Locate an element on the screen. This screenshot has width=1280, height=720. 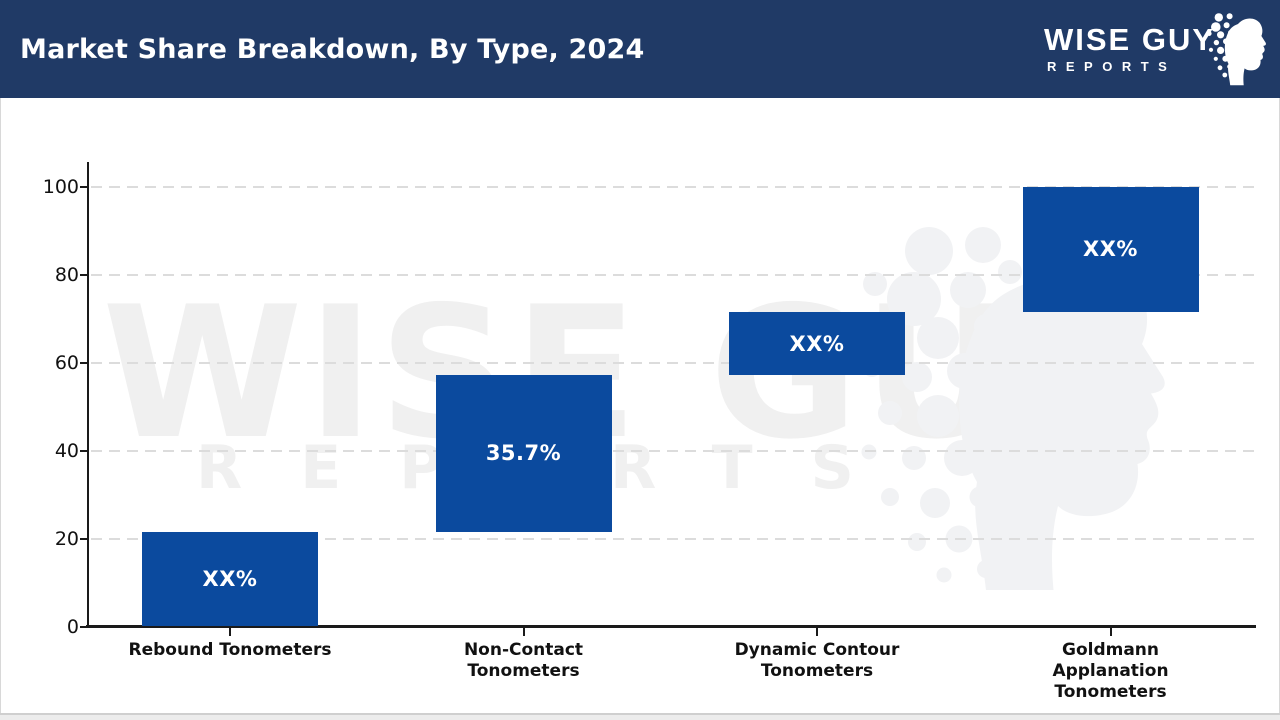
y-axis-tick-label: 100 is located at coordinates (60, 186).